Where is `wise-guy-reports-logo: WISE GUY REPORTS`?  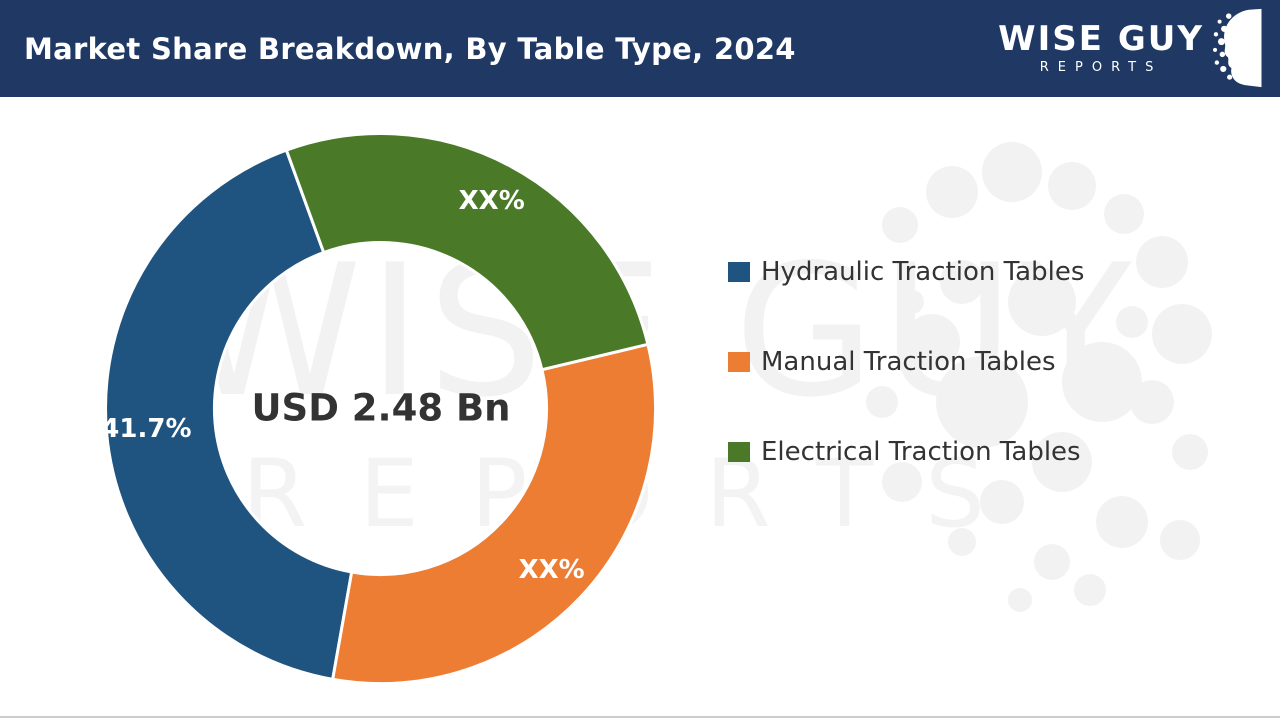 wise-guy-reports-logo: WISE GUY REPORTS is located at coordinates (1131, 48).